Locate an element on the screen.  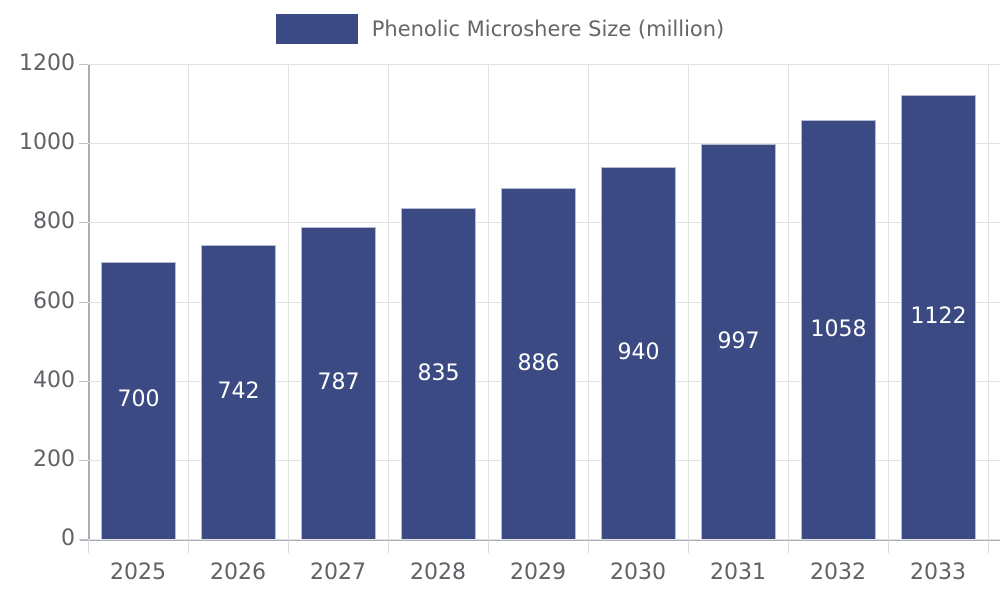
y-axis-tick-label: 400 is located at coordinates (54, 380).